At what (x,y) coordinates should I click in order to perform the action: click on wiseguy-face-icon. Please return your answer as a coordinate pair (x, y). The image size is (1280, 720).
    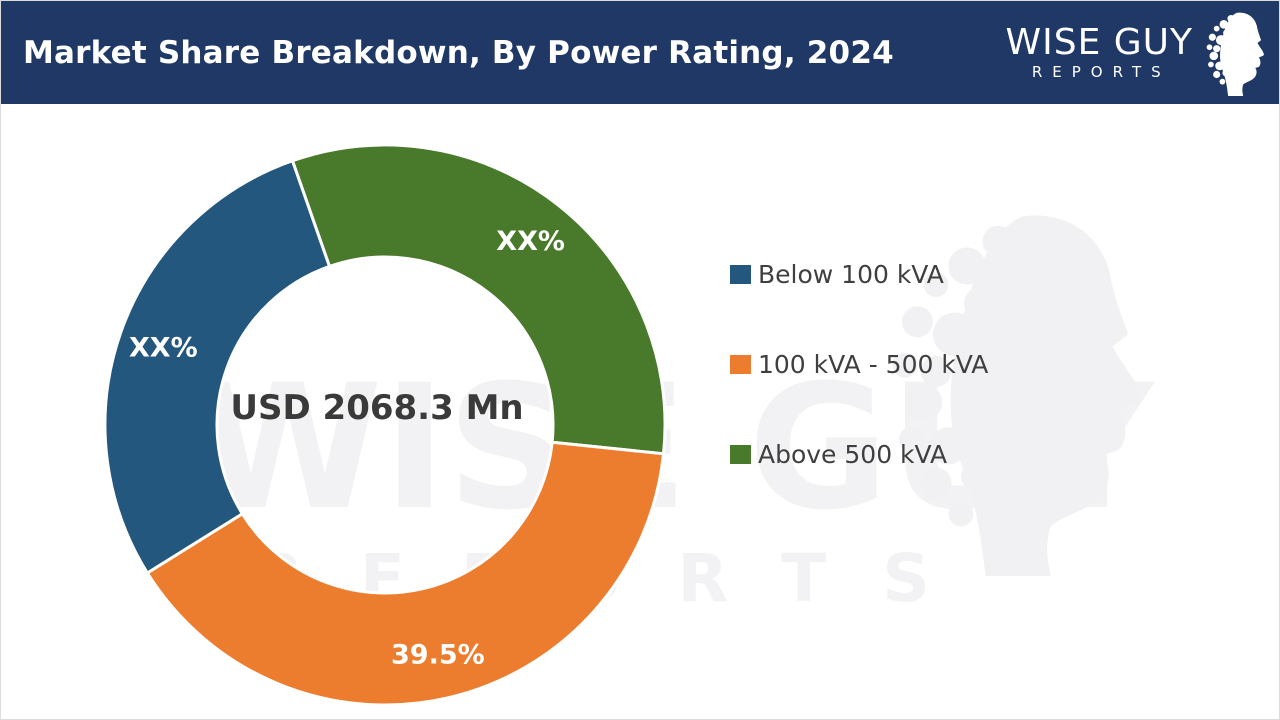
    Looking at the image, I should click on (1235, 54).